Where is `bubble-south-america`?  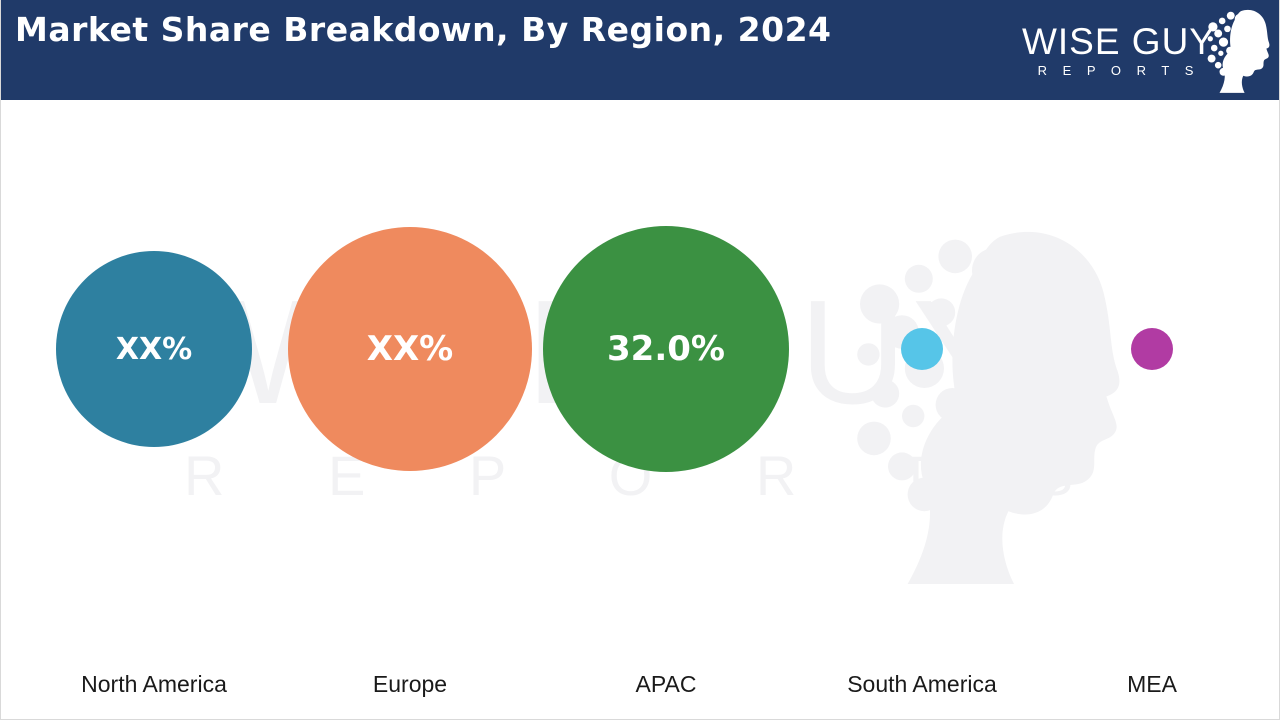
bubble-south-america is located at coordinates (922, 349).